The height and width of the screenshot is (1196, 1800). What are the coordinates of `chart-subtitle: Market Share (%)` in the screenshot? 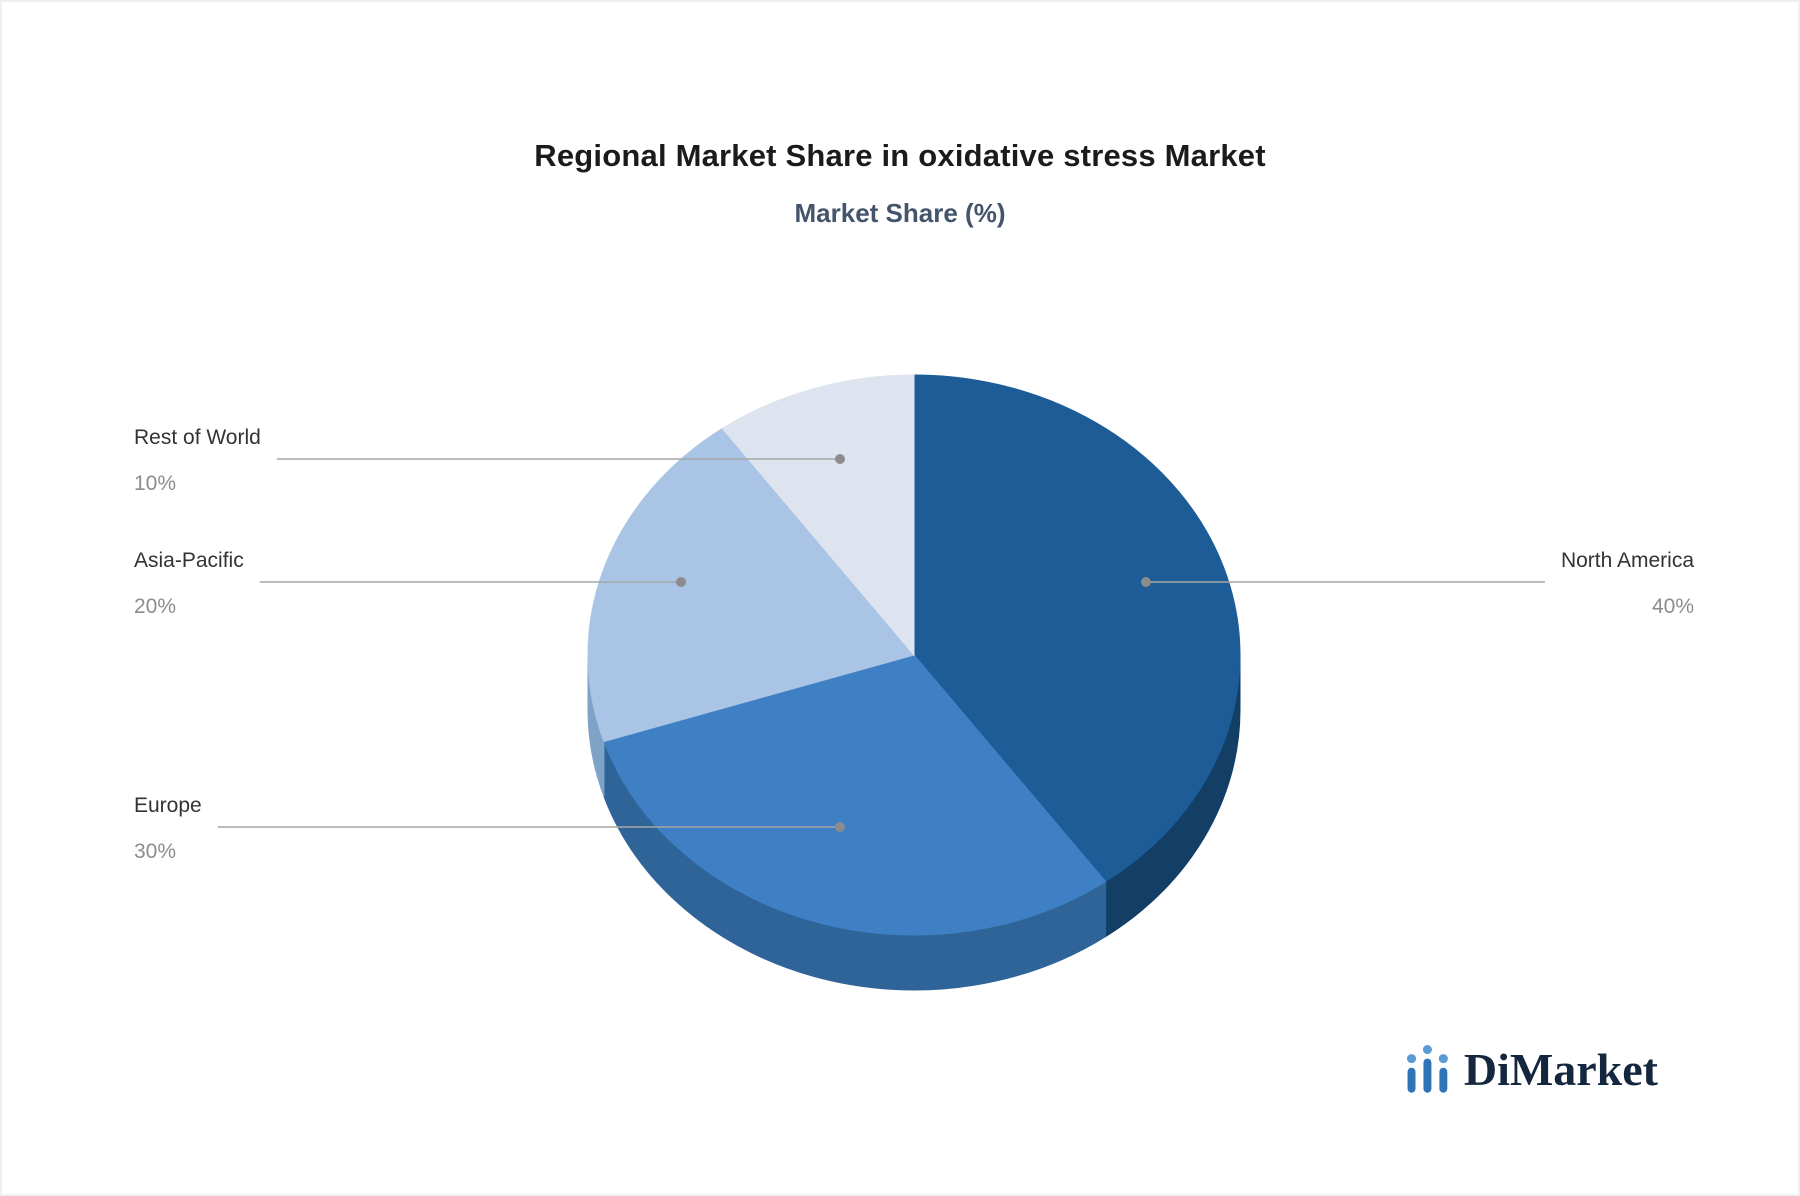 It's located at (900, 213).